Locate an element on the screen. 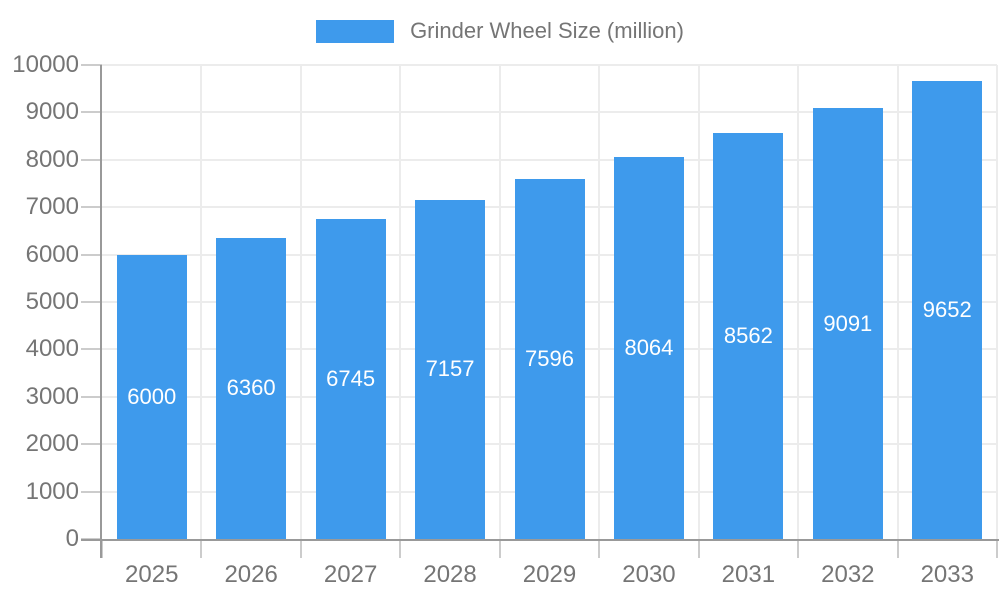 The image size is (1000, 600). x-axis-label: 2025 is located at coordinates (152, 574).